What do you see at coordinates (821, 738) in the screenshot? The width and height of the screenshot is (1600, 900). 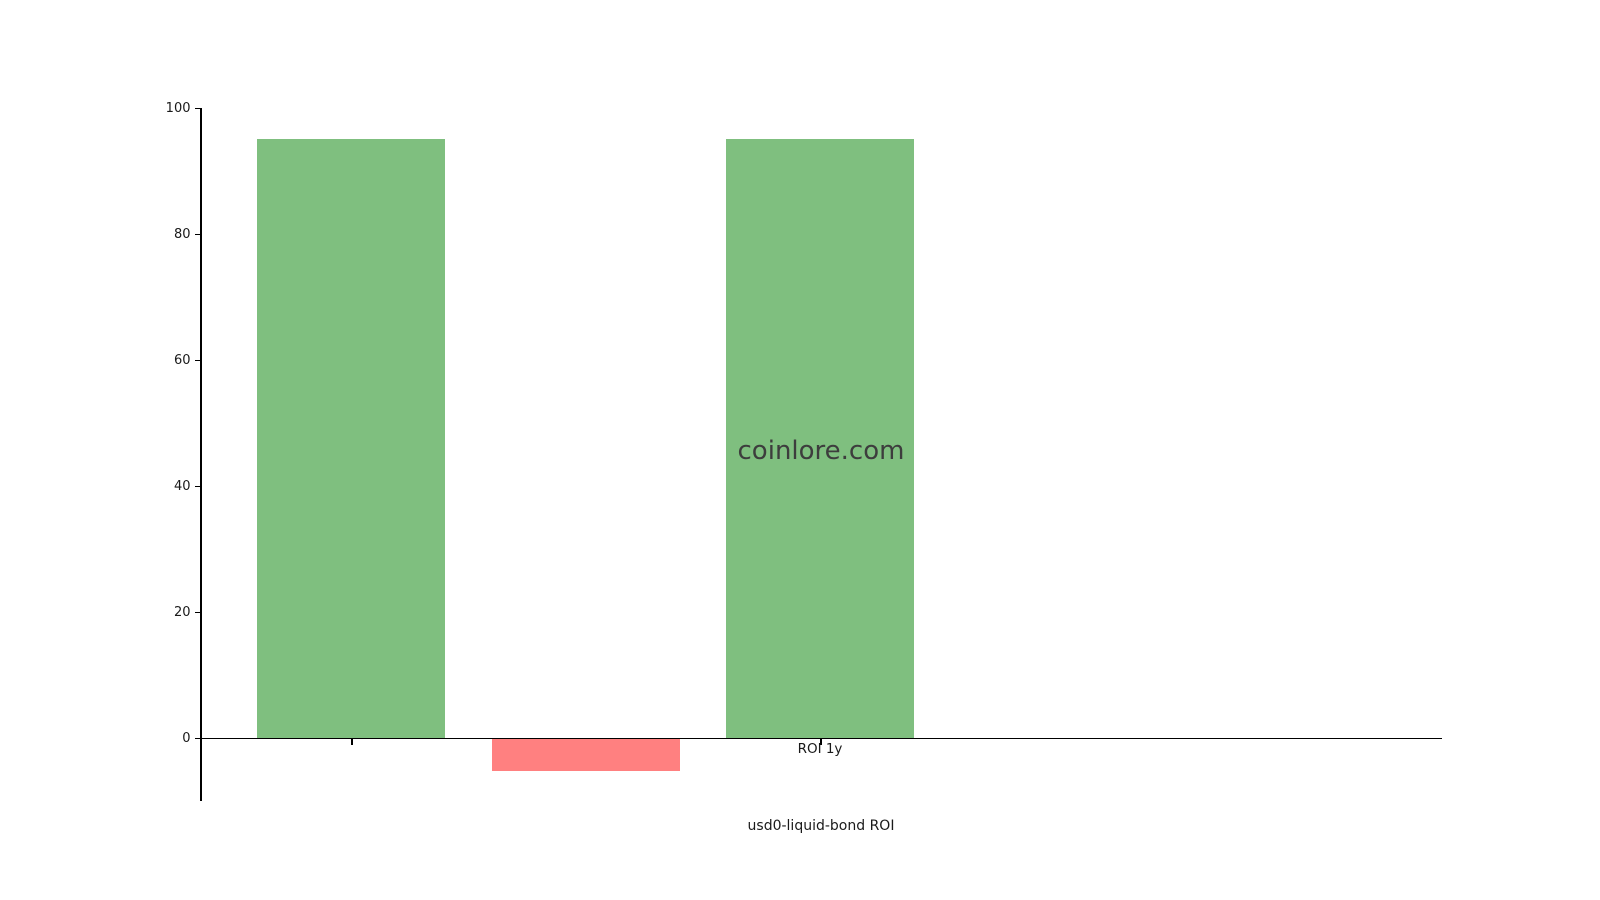 I see `x-axis-zero-line` at bounding box center [821, 738].